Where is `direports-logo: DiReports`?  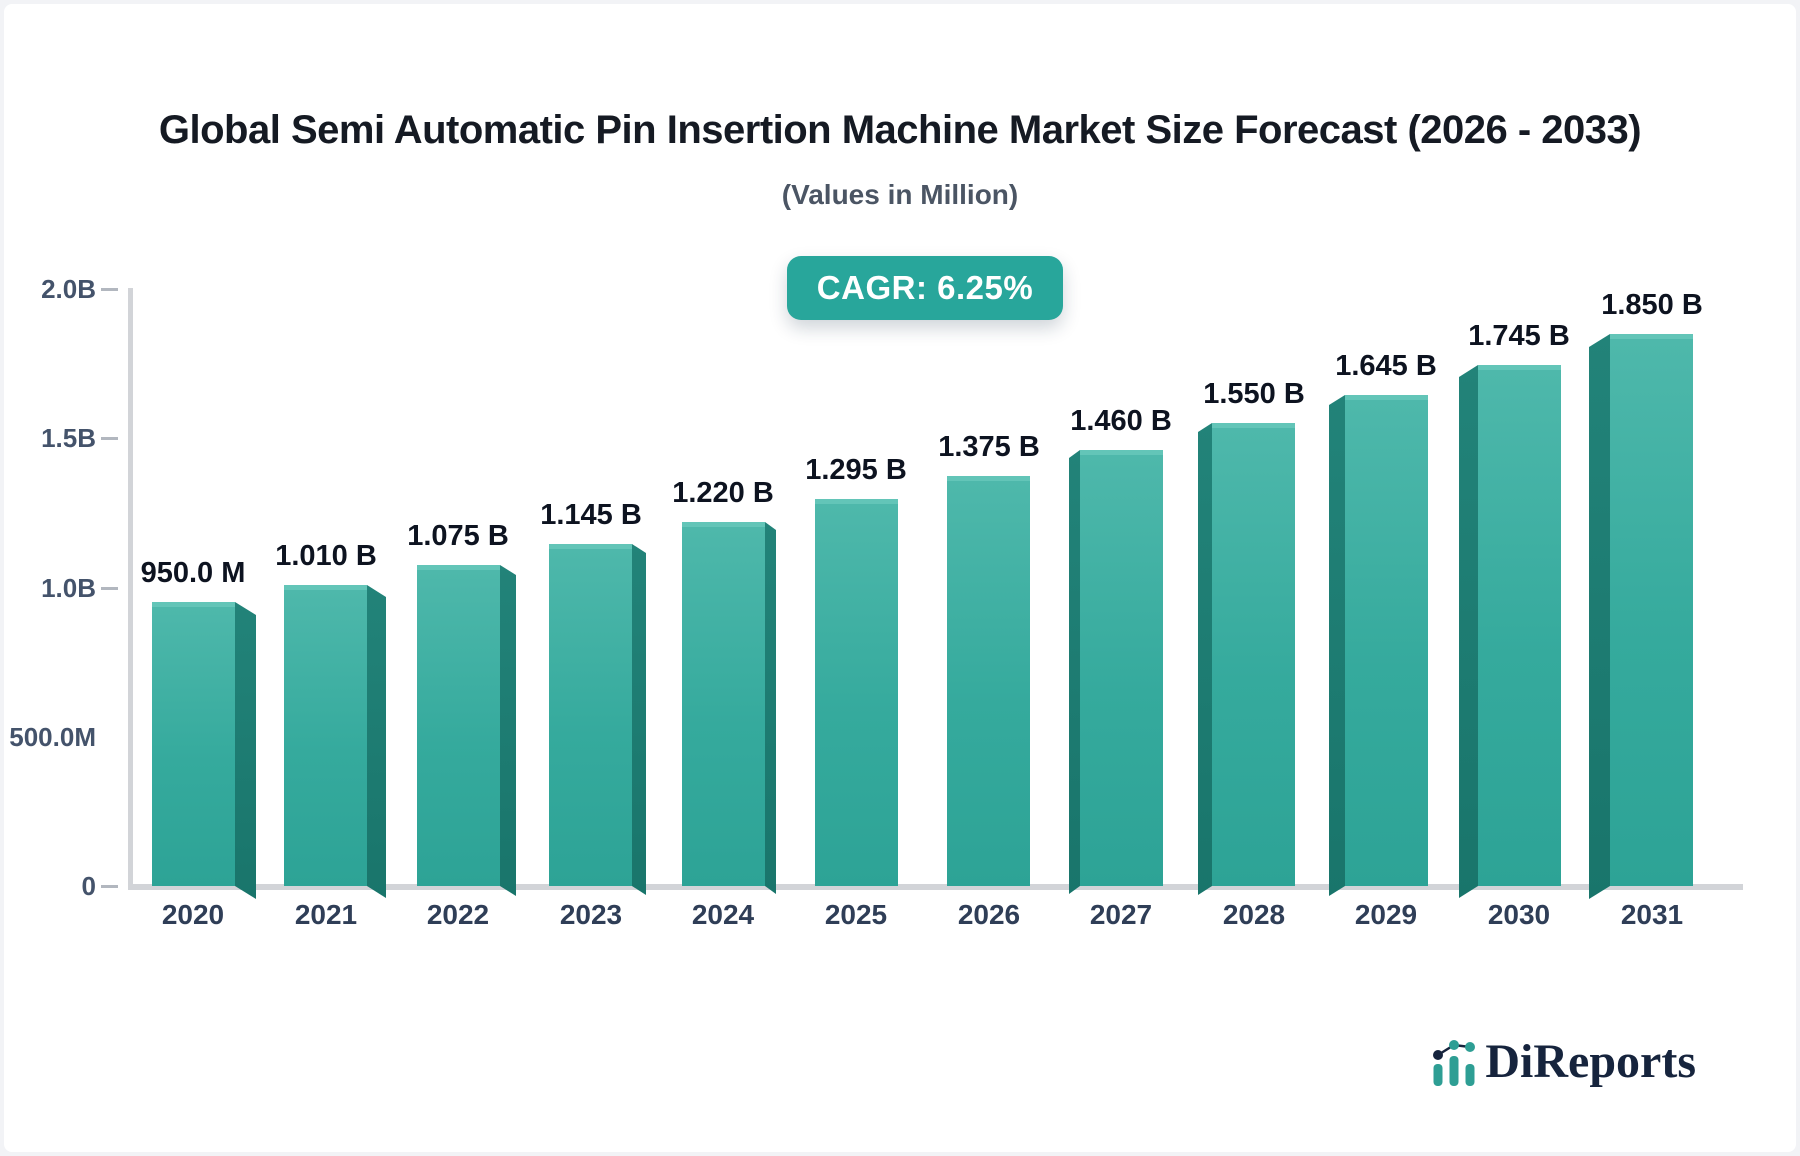
direports-logo: DiReports is located at coordinates (1563, 1060).